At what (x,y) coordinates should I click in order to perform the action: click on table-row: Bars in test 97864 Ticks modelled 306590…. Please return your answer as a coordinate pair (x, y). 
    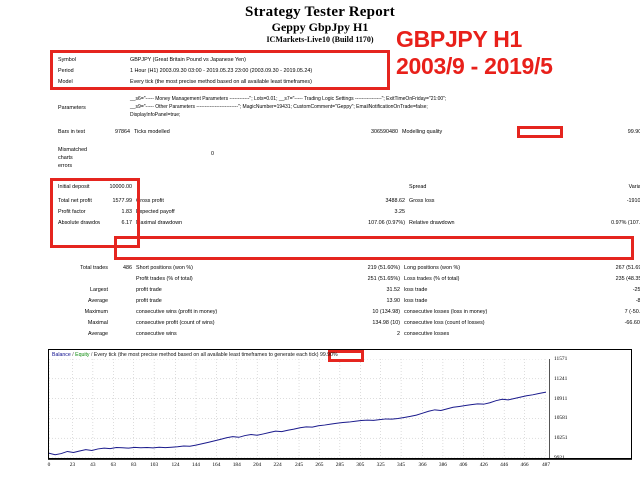
    Looking at the image, I should click on (348, 131).